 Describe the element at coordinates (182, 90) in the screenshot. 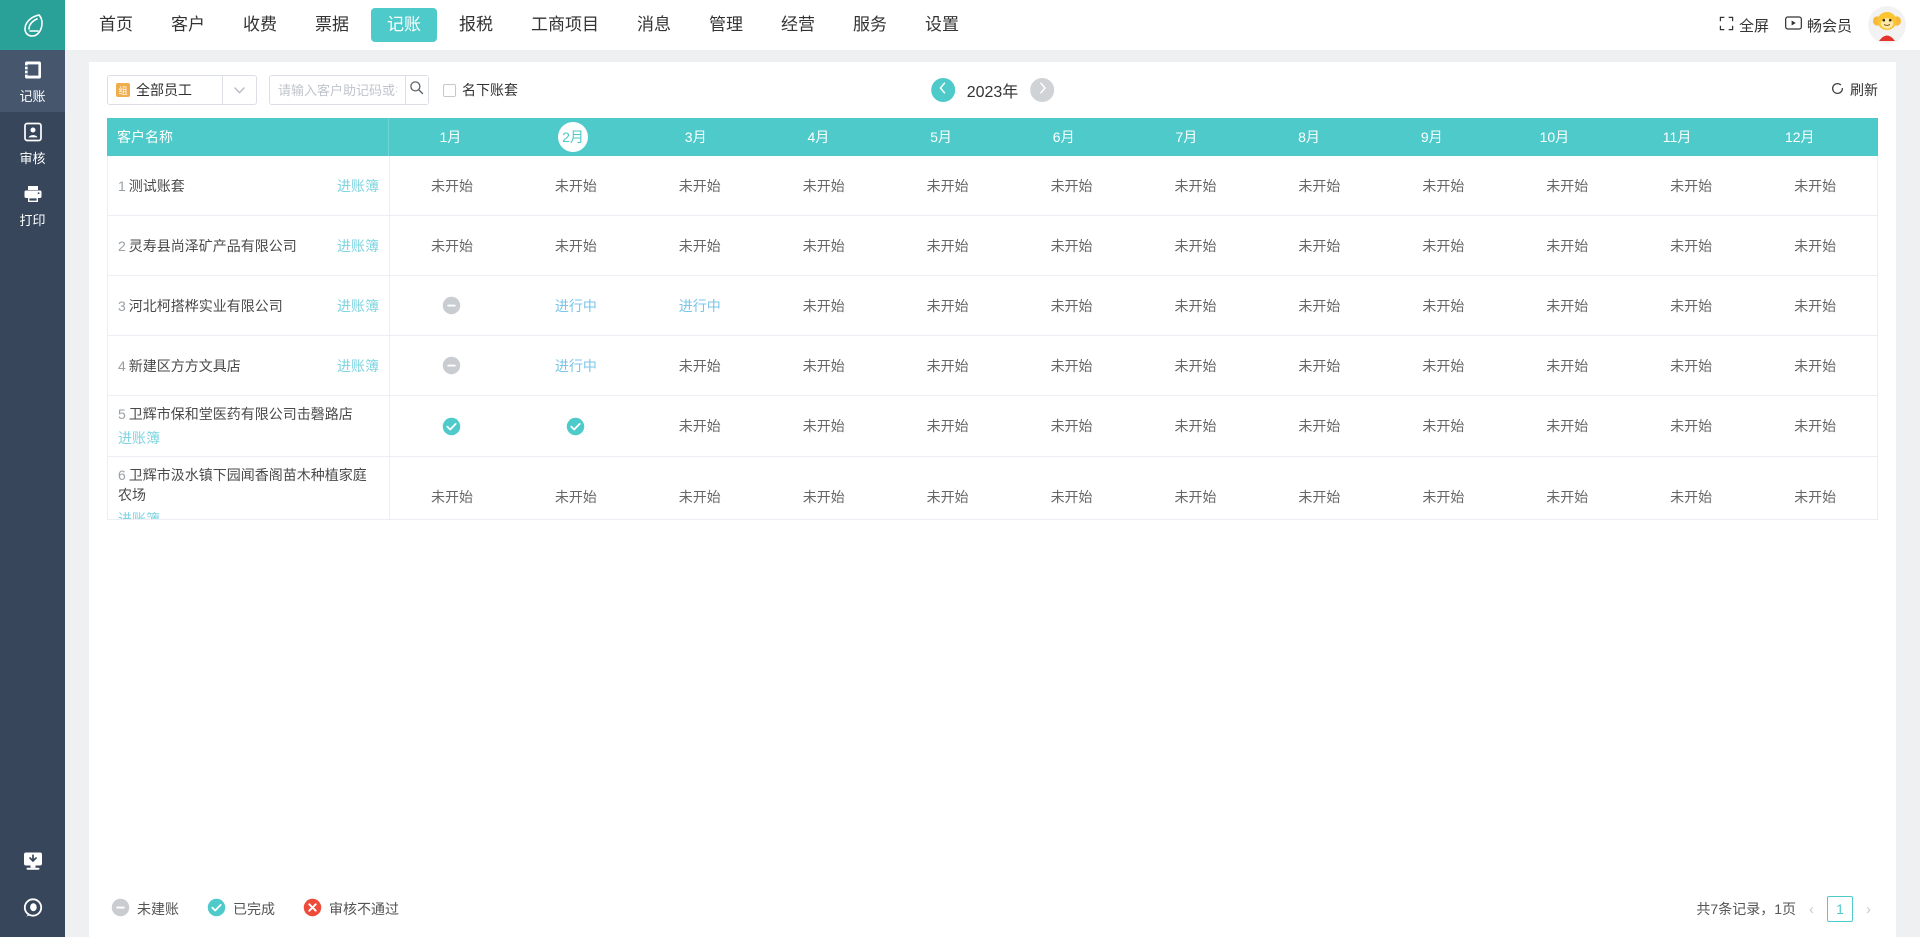

I see `employee-filter-select: 组 全部员工` at that location.